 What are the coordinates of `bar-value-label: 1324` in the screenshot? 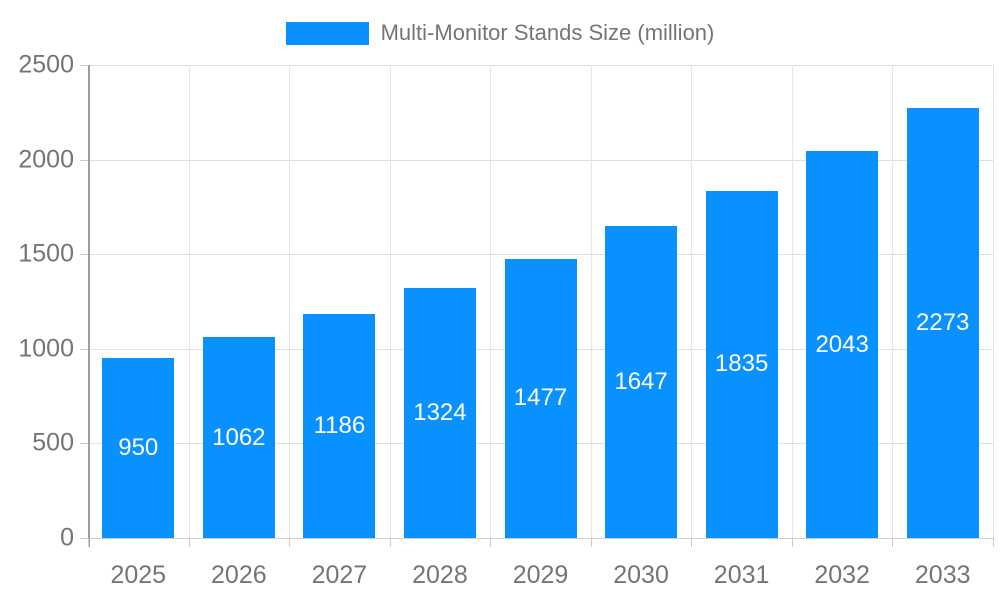 It's located at (440, 412).